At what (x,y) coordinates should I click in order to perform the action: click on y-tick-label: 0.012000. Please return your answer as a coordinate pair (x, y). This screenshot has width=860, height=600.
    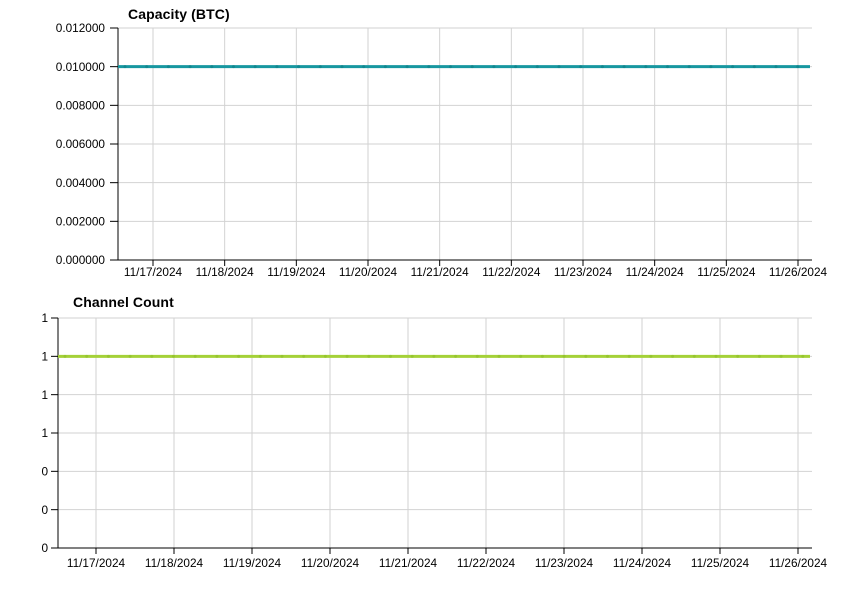
    Looking at the image, I should click on (81, 28).